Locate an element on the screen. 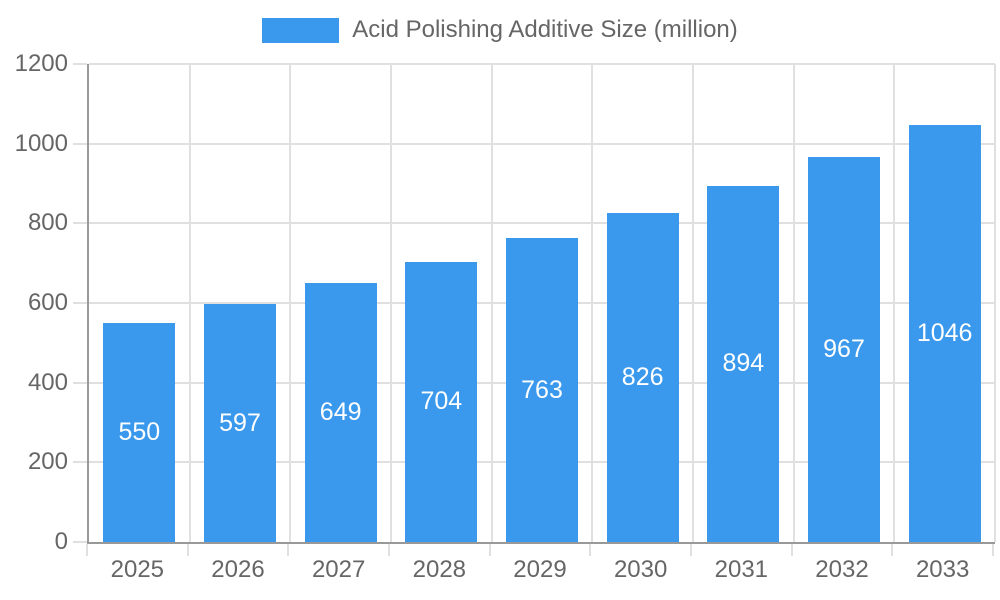 This screenshot has height=600, width=1000. bar-value-label: 967 is located at coordinates (844, 348).